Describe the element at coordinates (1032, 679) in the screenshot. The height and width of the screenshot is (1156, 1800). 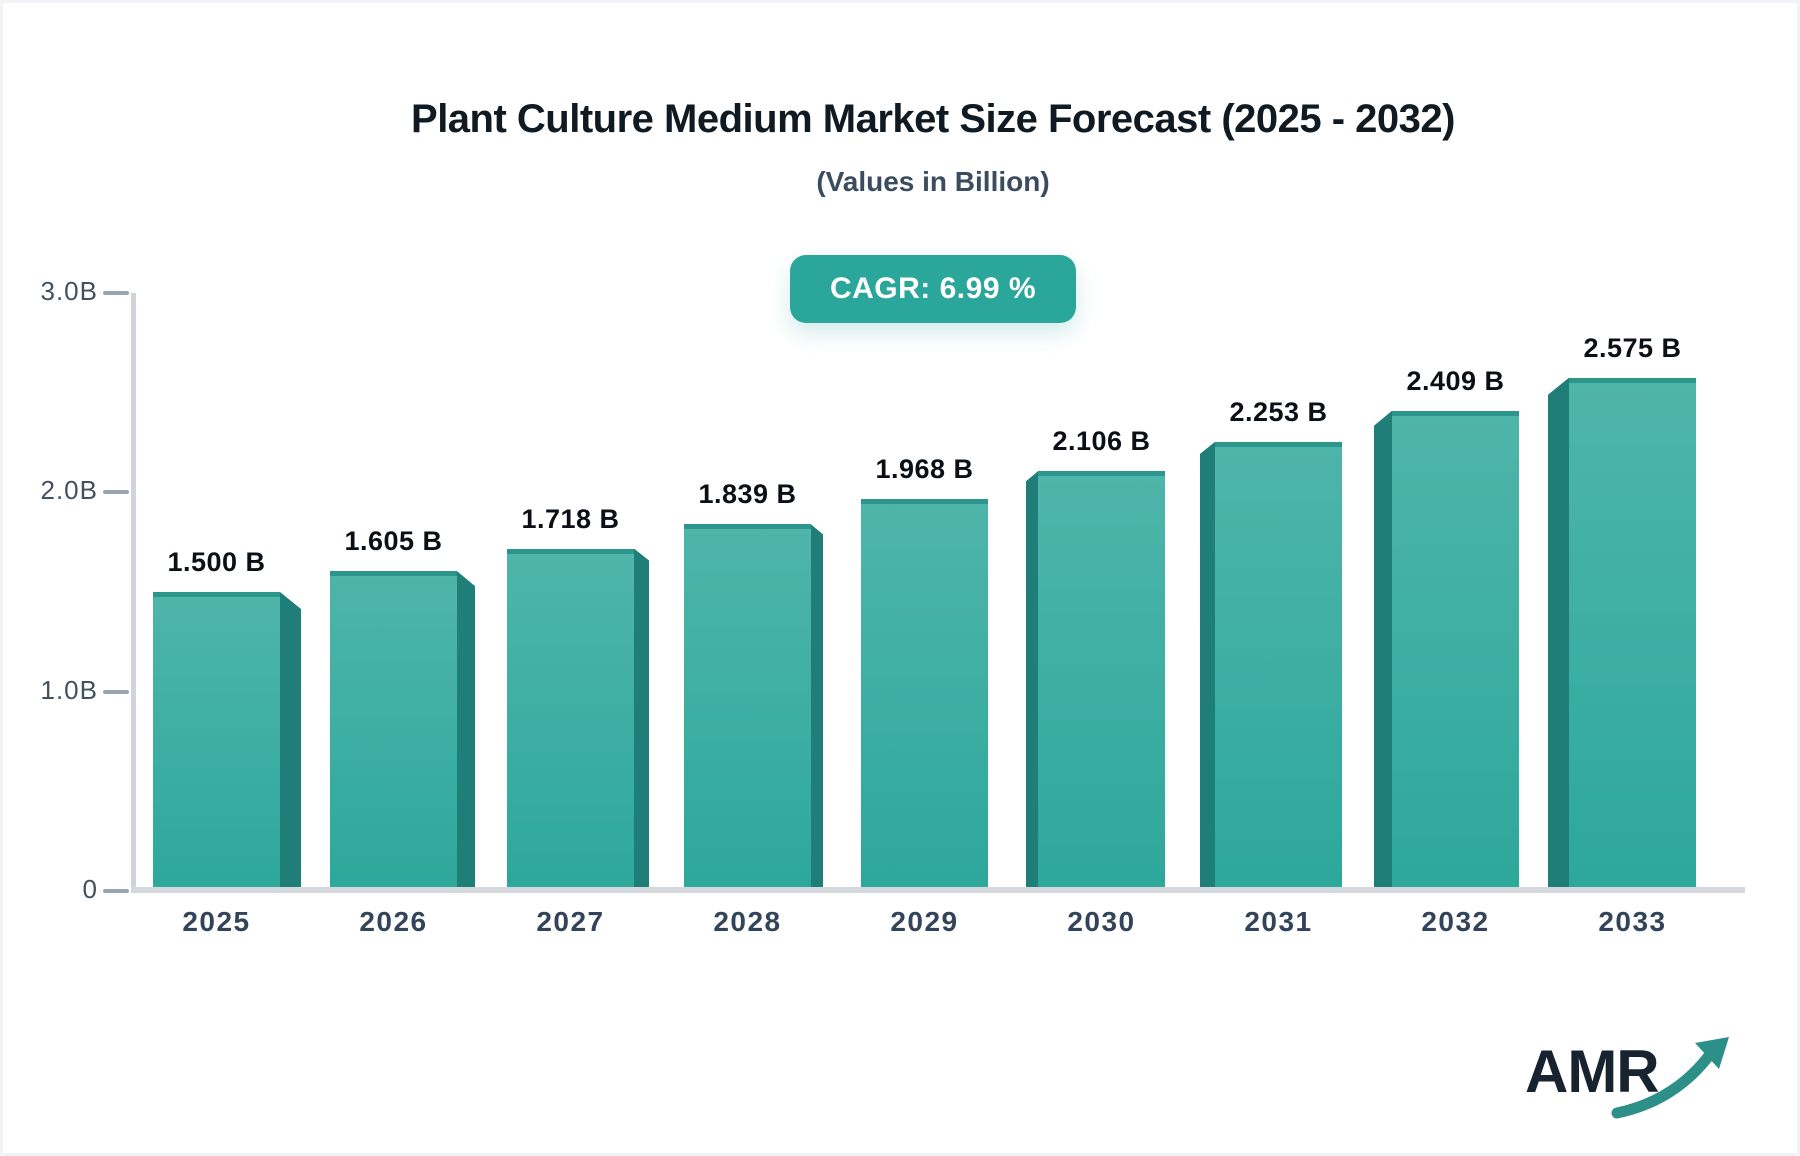
I see `bar-3d-side-2030` at that location.